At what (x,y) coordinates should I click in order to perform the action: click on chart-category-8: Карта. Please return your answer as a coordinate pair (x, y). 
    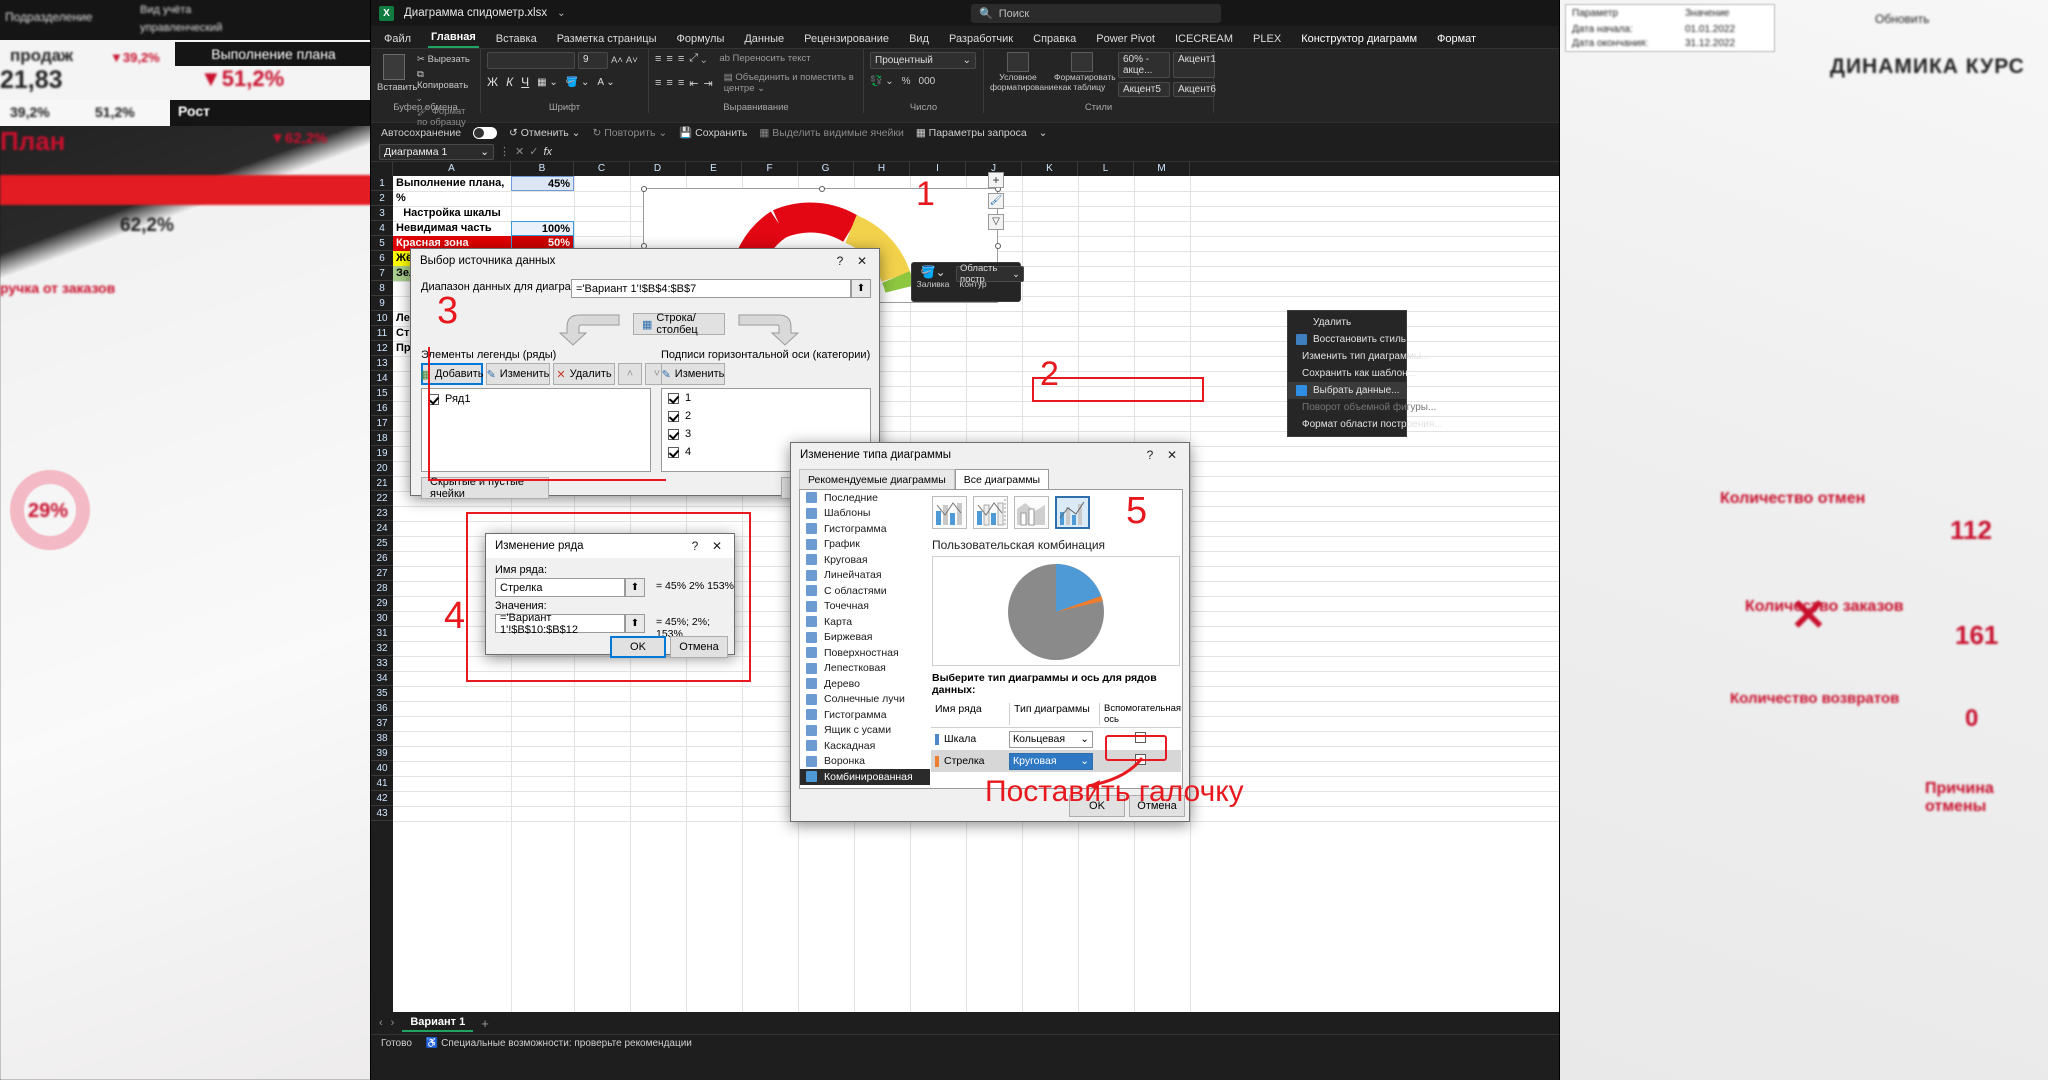
    Looking at the image, I should click on (865, 622).